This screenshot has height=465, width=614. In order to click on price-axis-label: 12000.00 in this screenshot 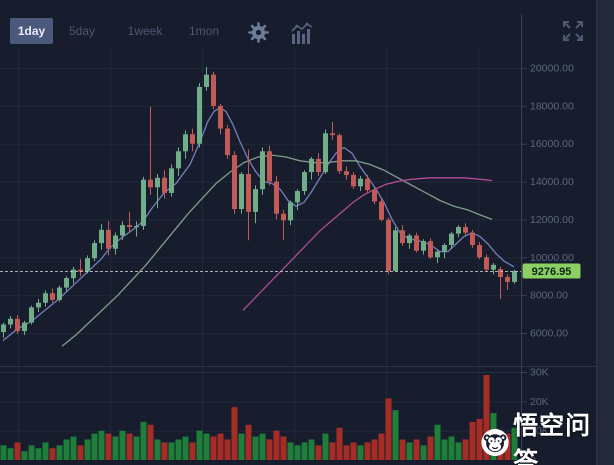, I will do `click(552, 220)`.